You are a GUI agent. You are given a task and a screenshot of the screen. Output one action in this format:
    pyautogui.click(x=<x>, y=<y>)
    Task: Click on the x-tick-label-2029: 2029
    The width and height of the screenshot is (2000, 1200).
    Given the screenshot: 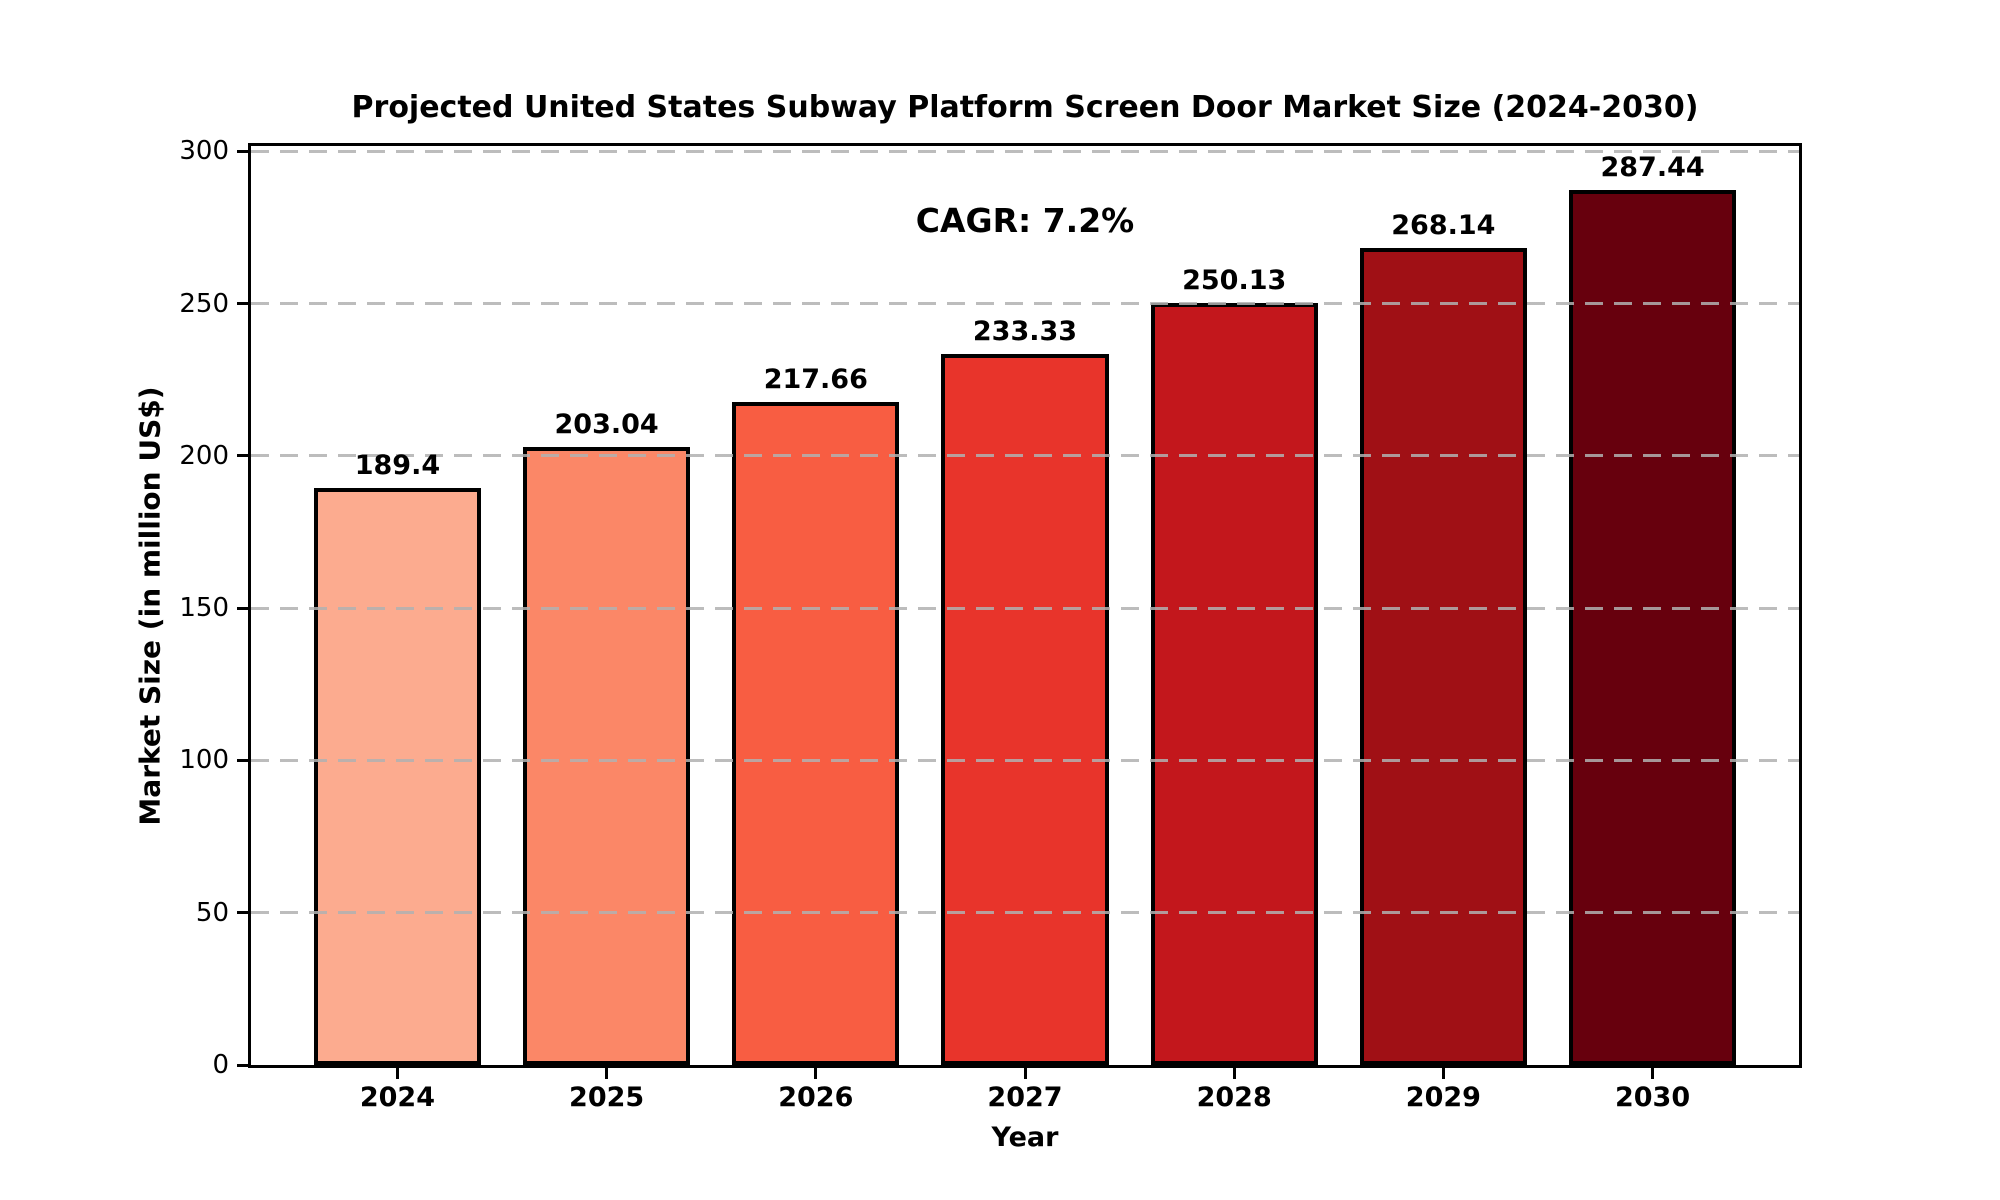 What is the action you would take?
    pyautogui.click(x=1443, y=1097)
    